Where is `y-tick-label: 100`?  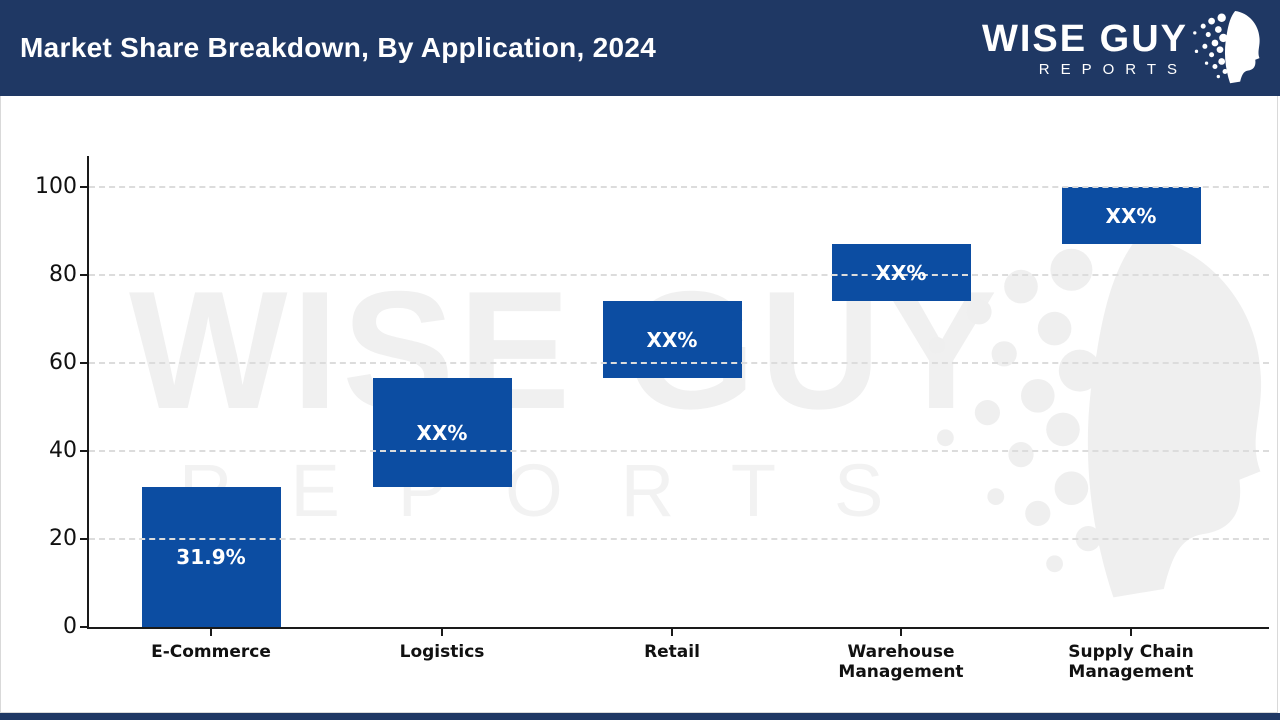
y-tick-label: 100 is located at coordinates (56, 186).